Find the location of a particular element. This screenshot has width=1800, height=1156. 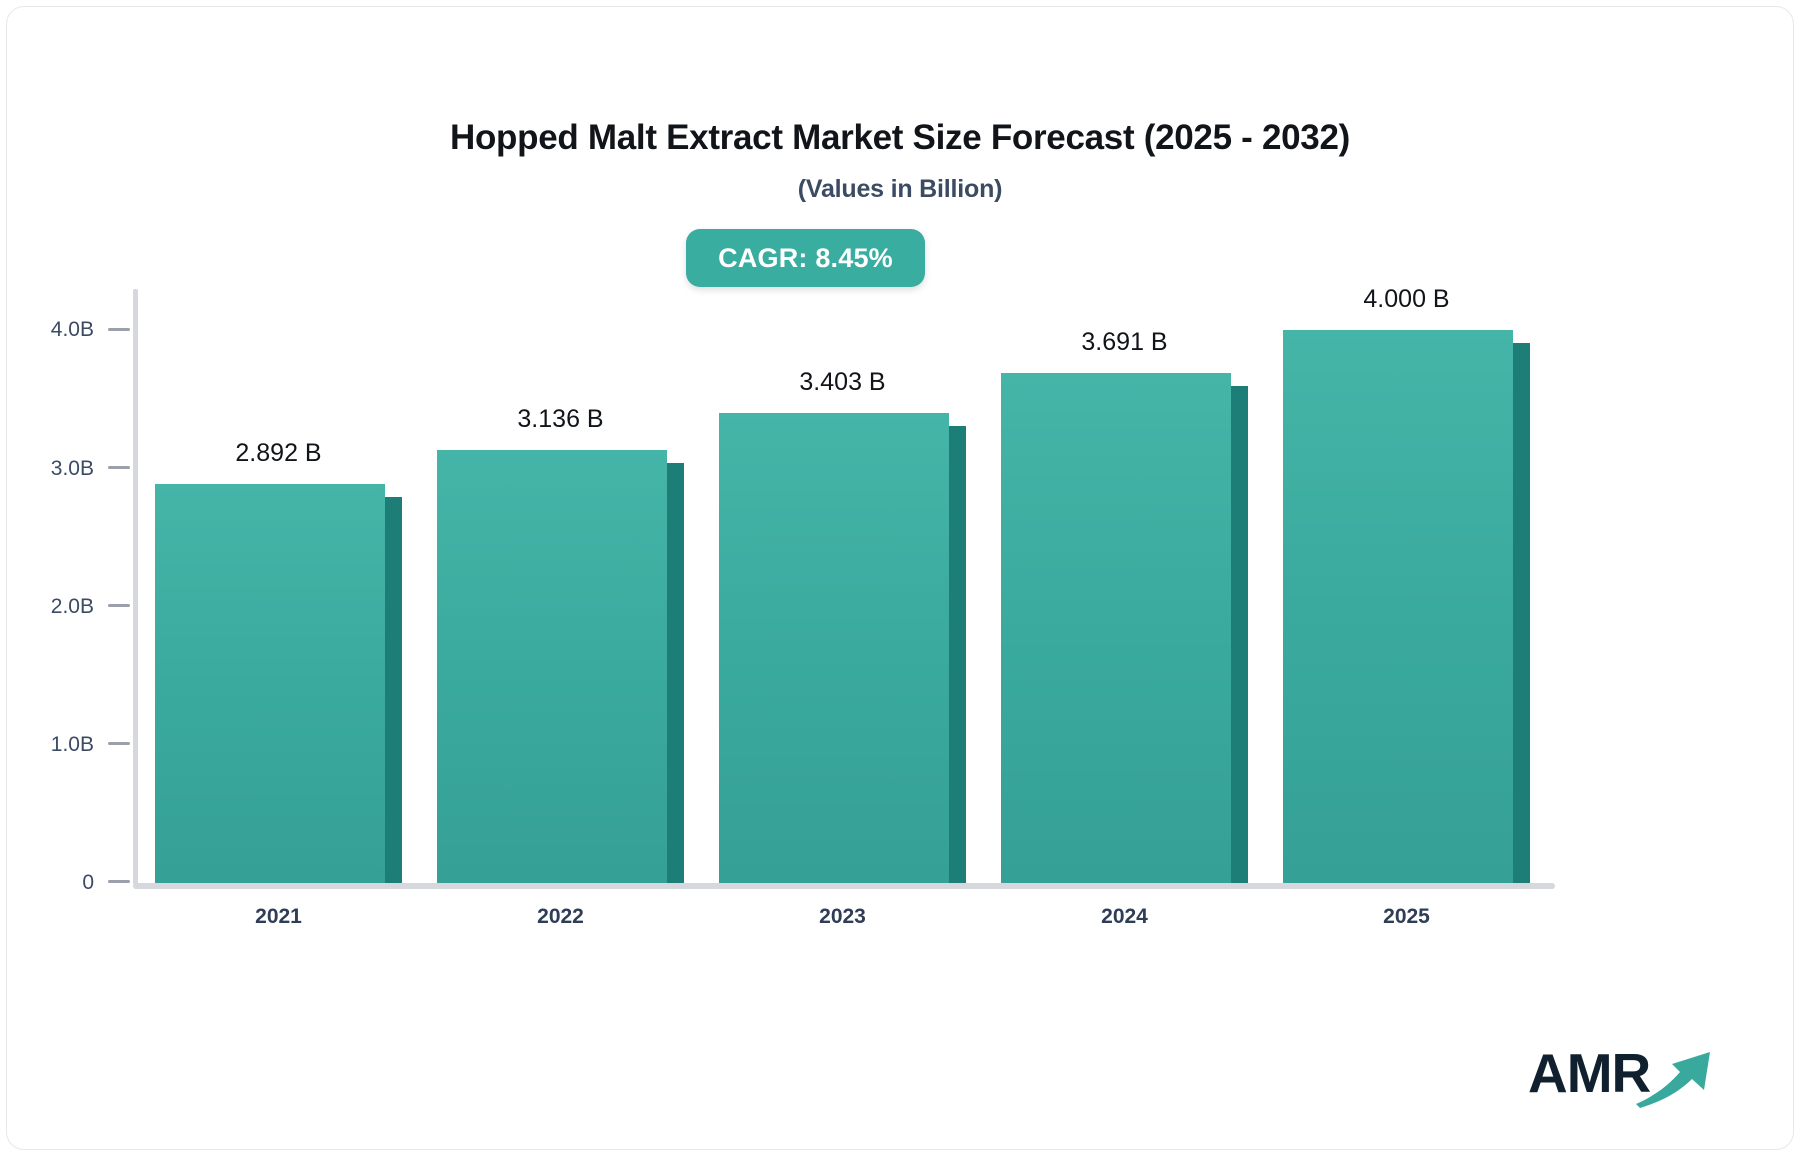

x-axis-label: 2024 is located at coordinates (1124, 916).